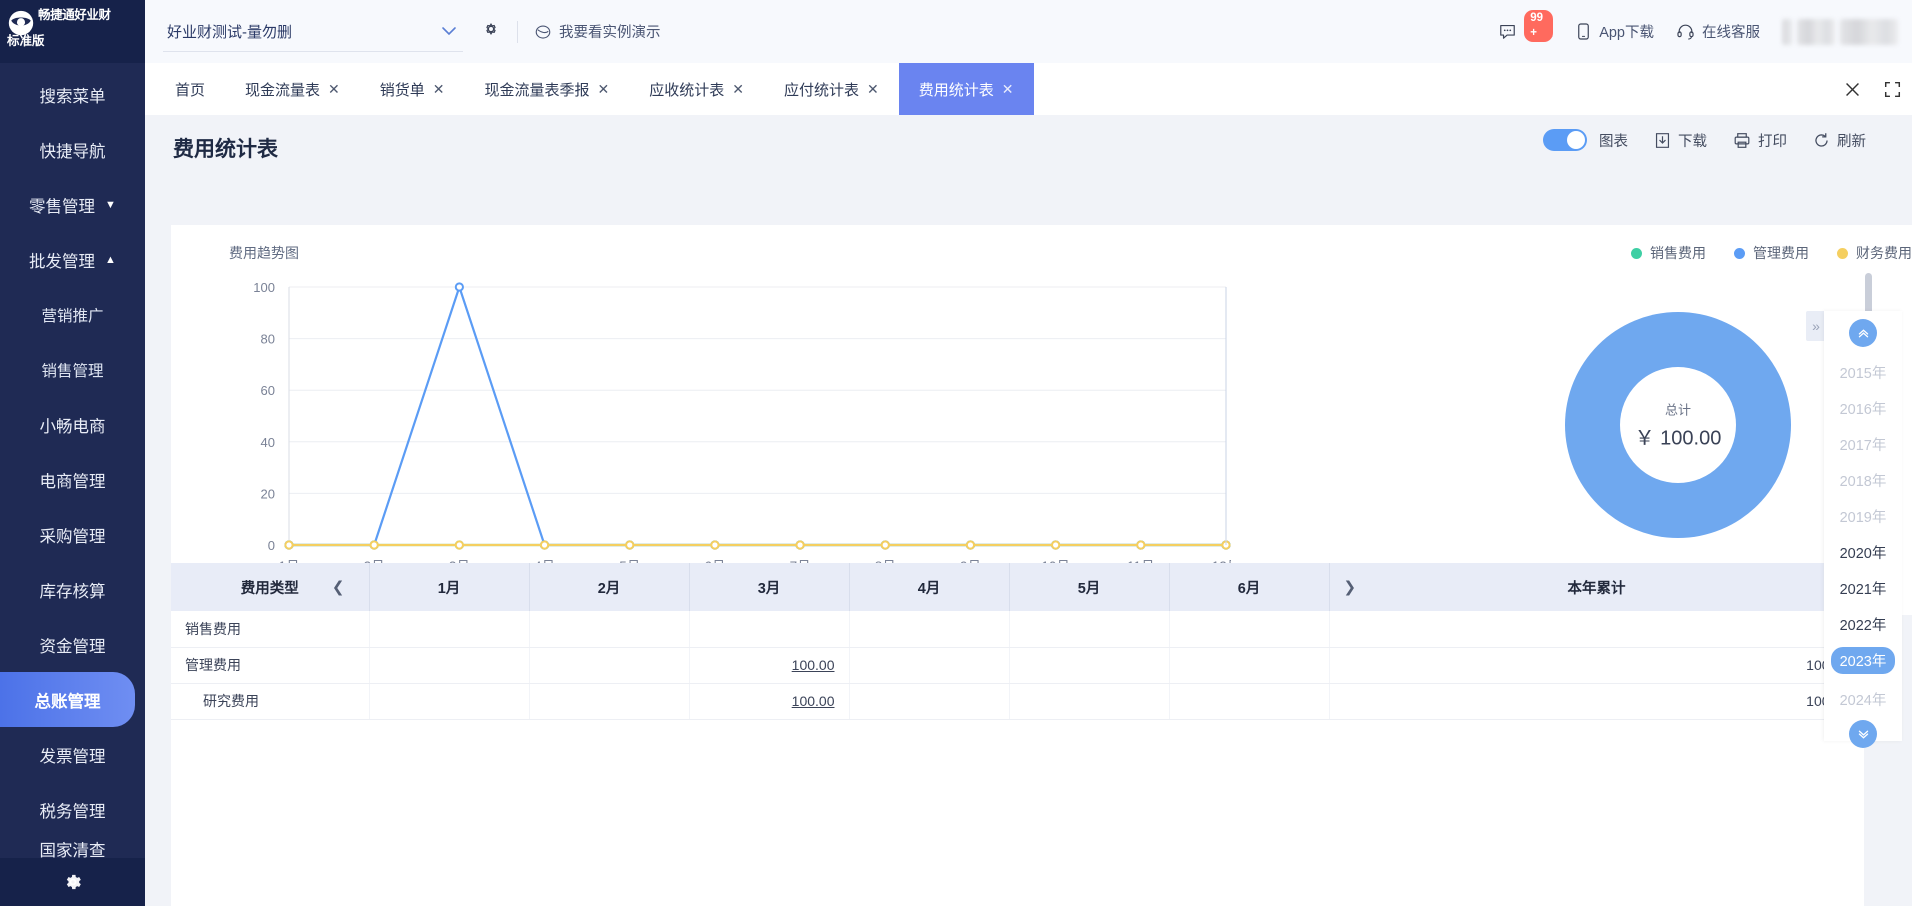  I want to click on sidebar-item-retail: 零售管理 ▼, so click(72, 204).